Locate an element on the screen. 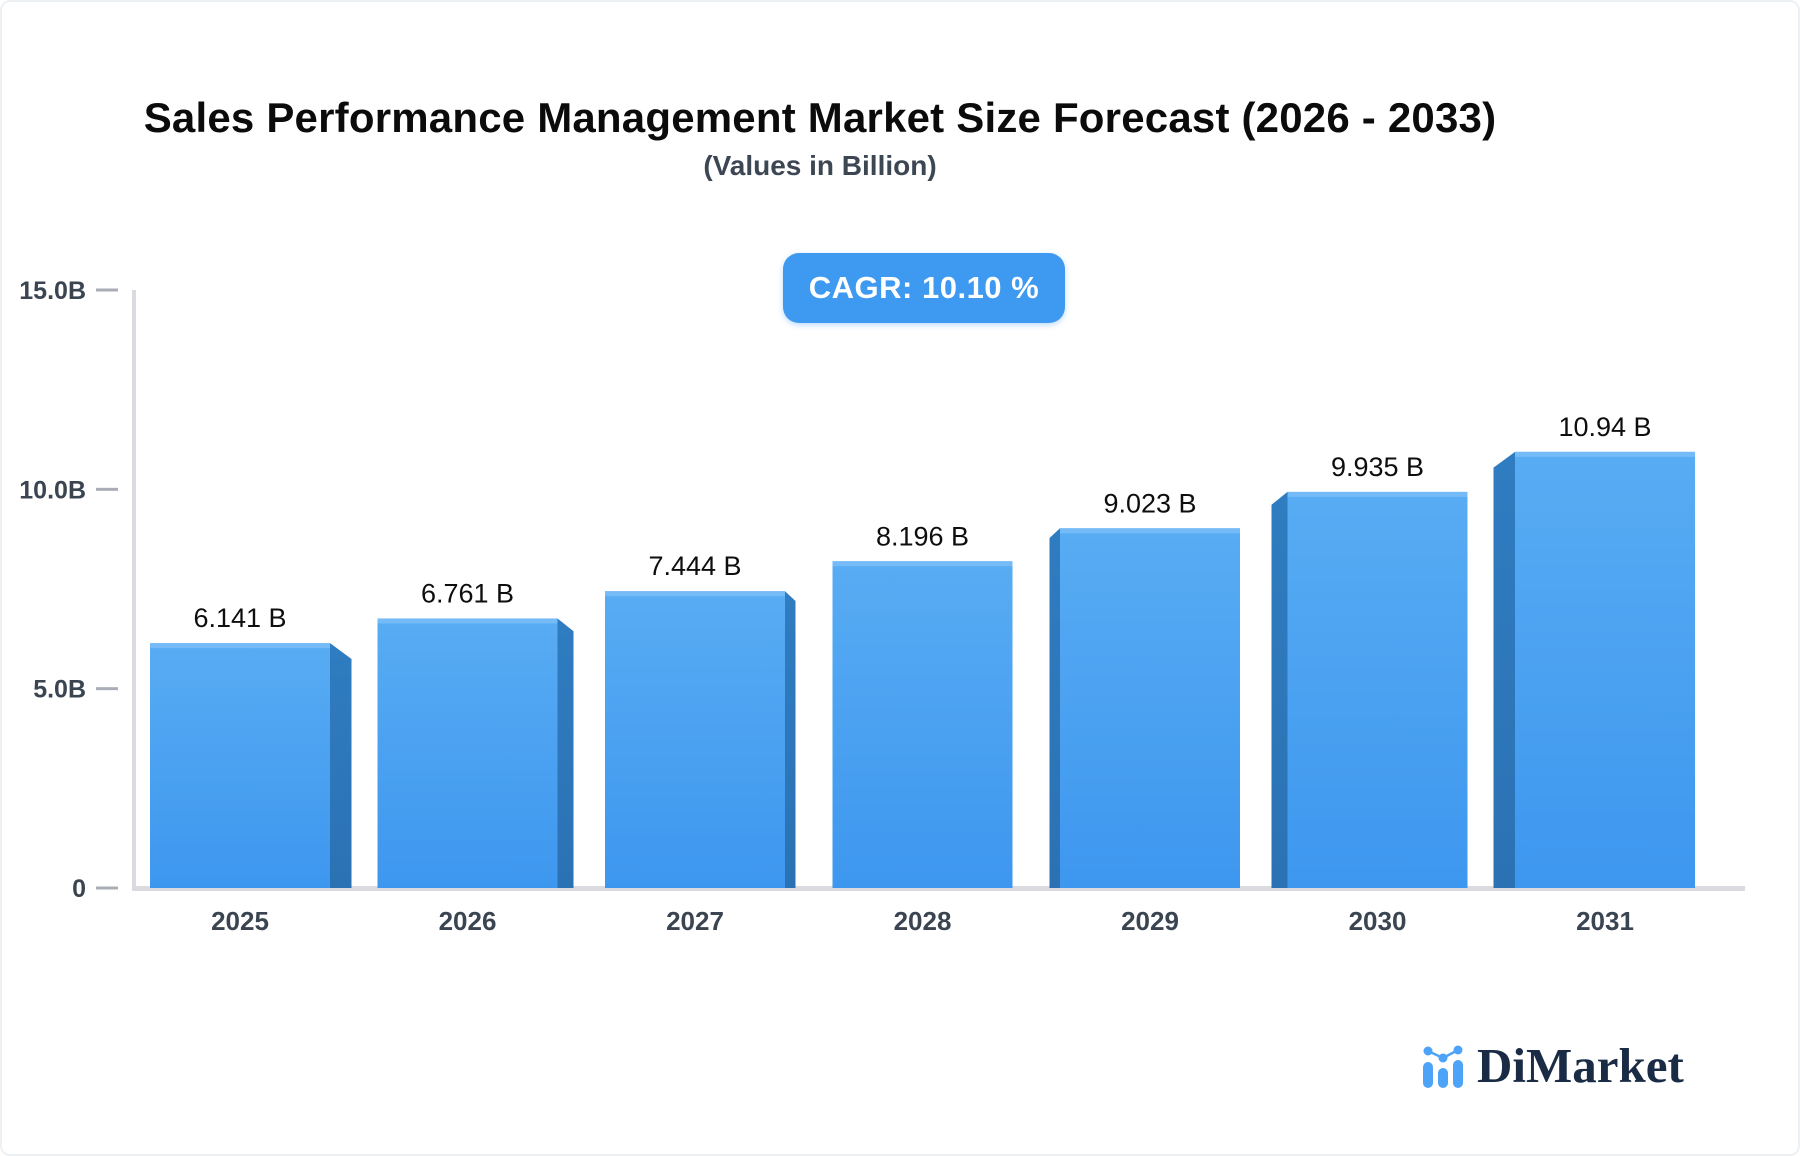 This screenshot has width=1800, height=1156. bar-value-label: 10.94 B is located at coordinates (1604, 427).